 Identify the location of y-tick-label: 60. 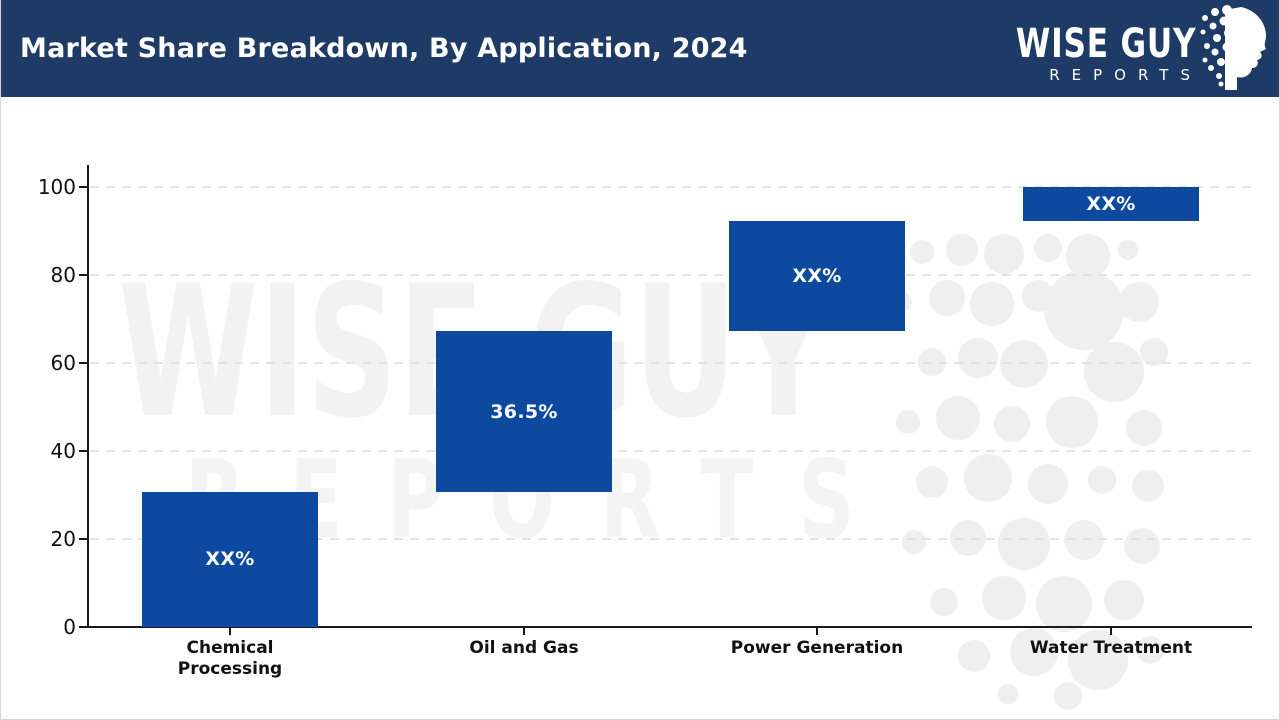
(63, 363).